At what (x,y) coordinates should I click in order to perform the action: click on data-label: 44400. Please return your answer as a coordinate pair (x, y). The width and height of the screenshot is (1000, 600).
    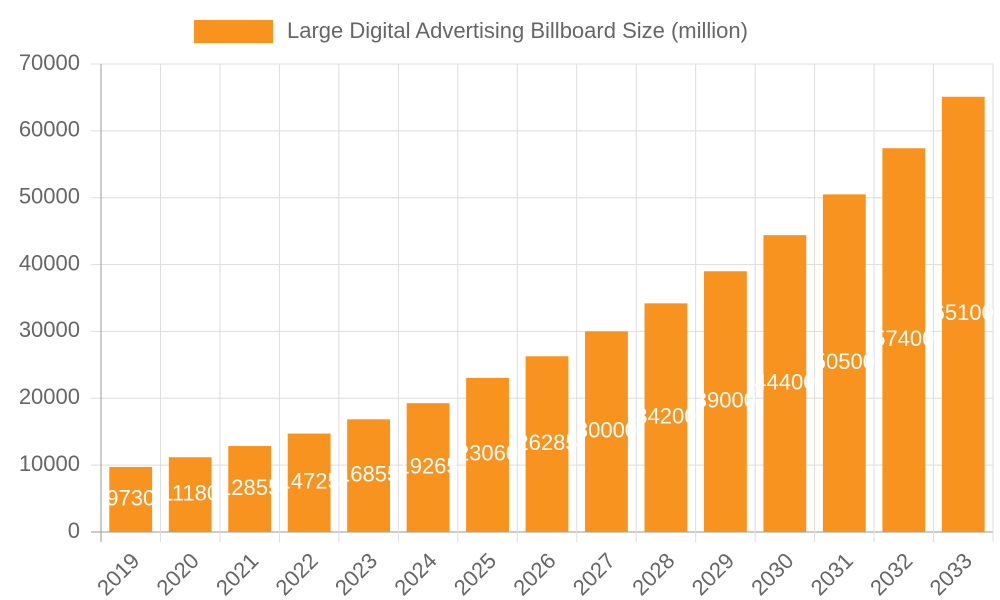
    Looking at the image, I should click on (784, 381).